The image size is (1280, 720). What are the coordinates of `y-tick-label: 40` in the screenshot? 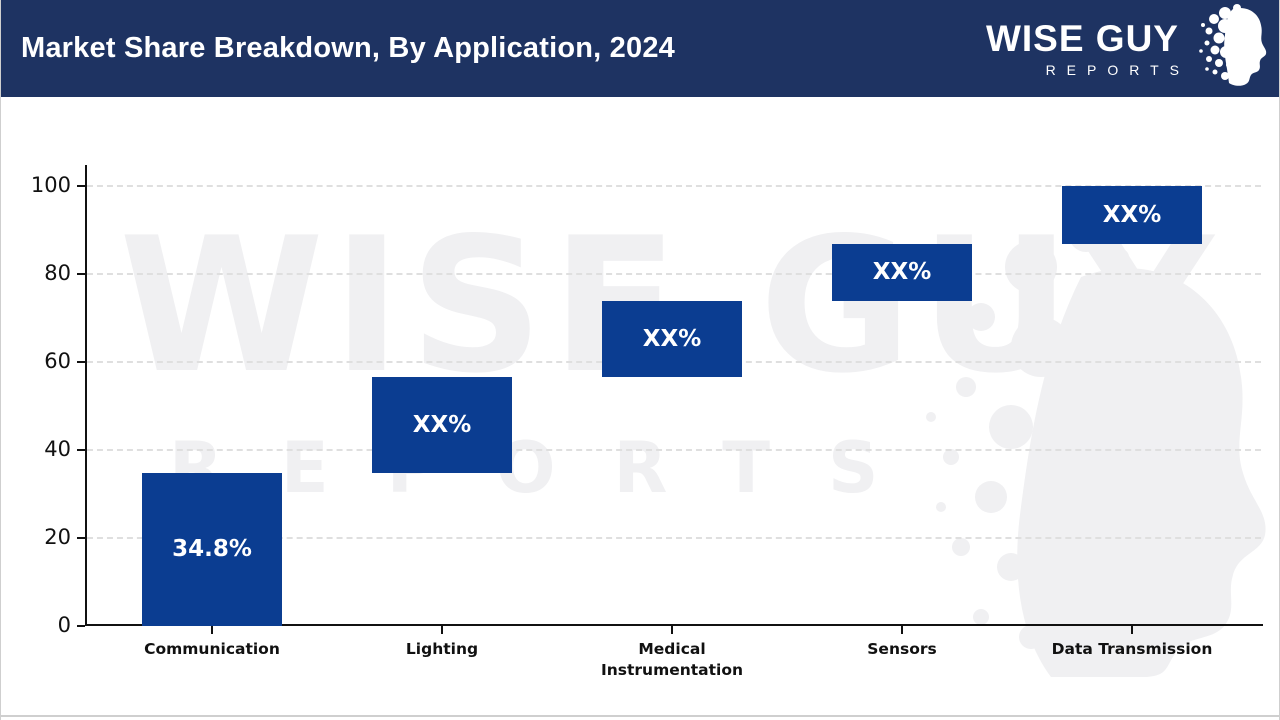 It's located at (57, 449).